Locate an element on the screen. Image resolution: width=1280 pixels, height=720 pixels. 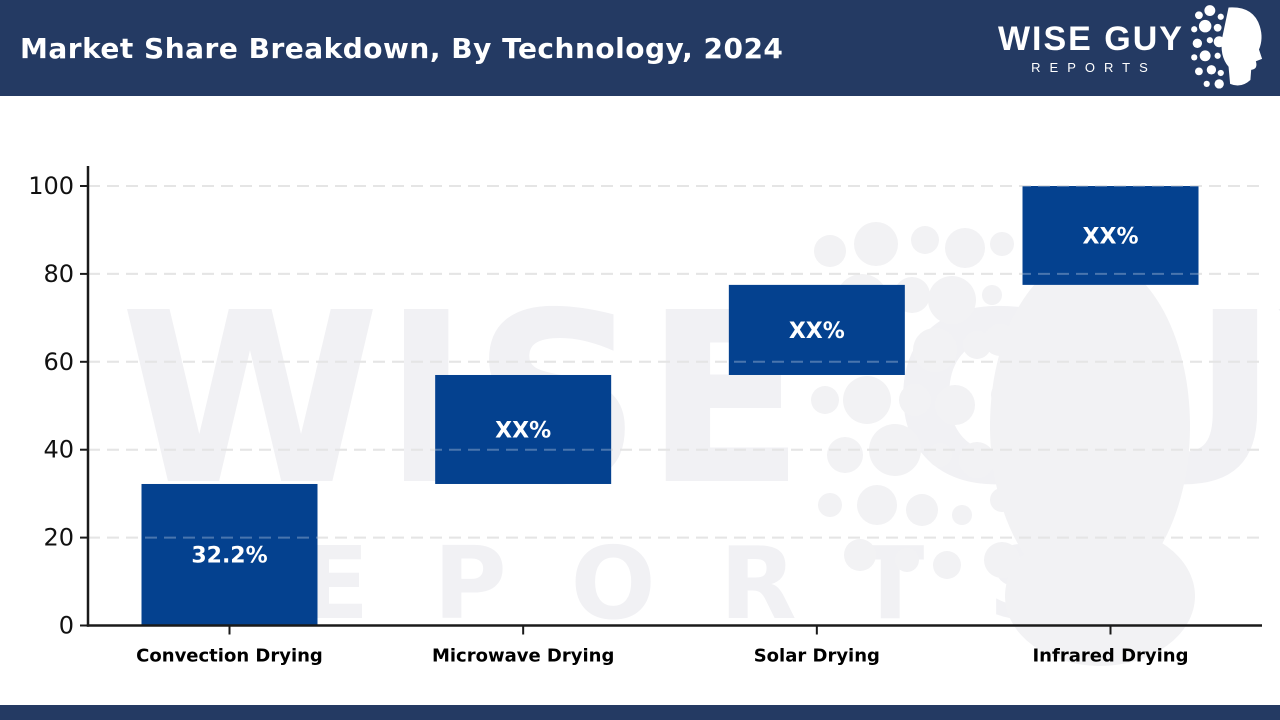
x-category-label-microwave-drying: Microwave Drying is located at coordinates (523, 656).